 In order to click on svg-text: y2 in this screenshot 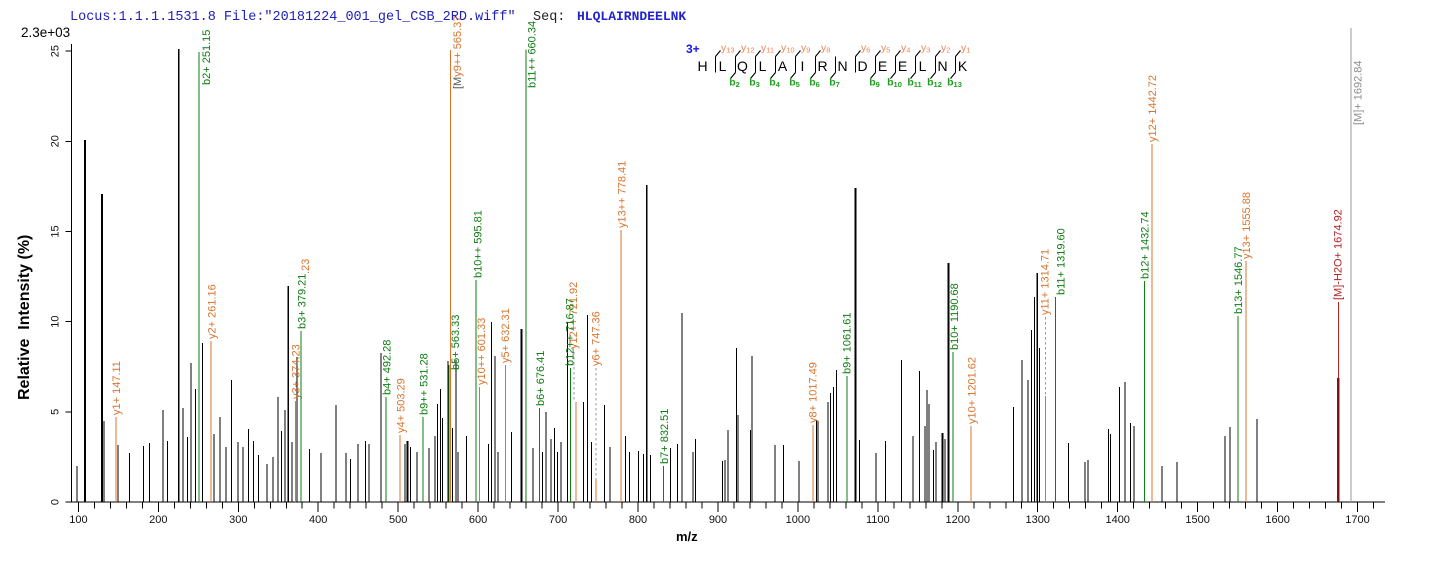, I will do `click(945, 48)`.